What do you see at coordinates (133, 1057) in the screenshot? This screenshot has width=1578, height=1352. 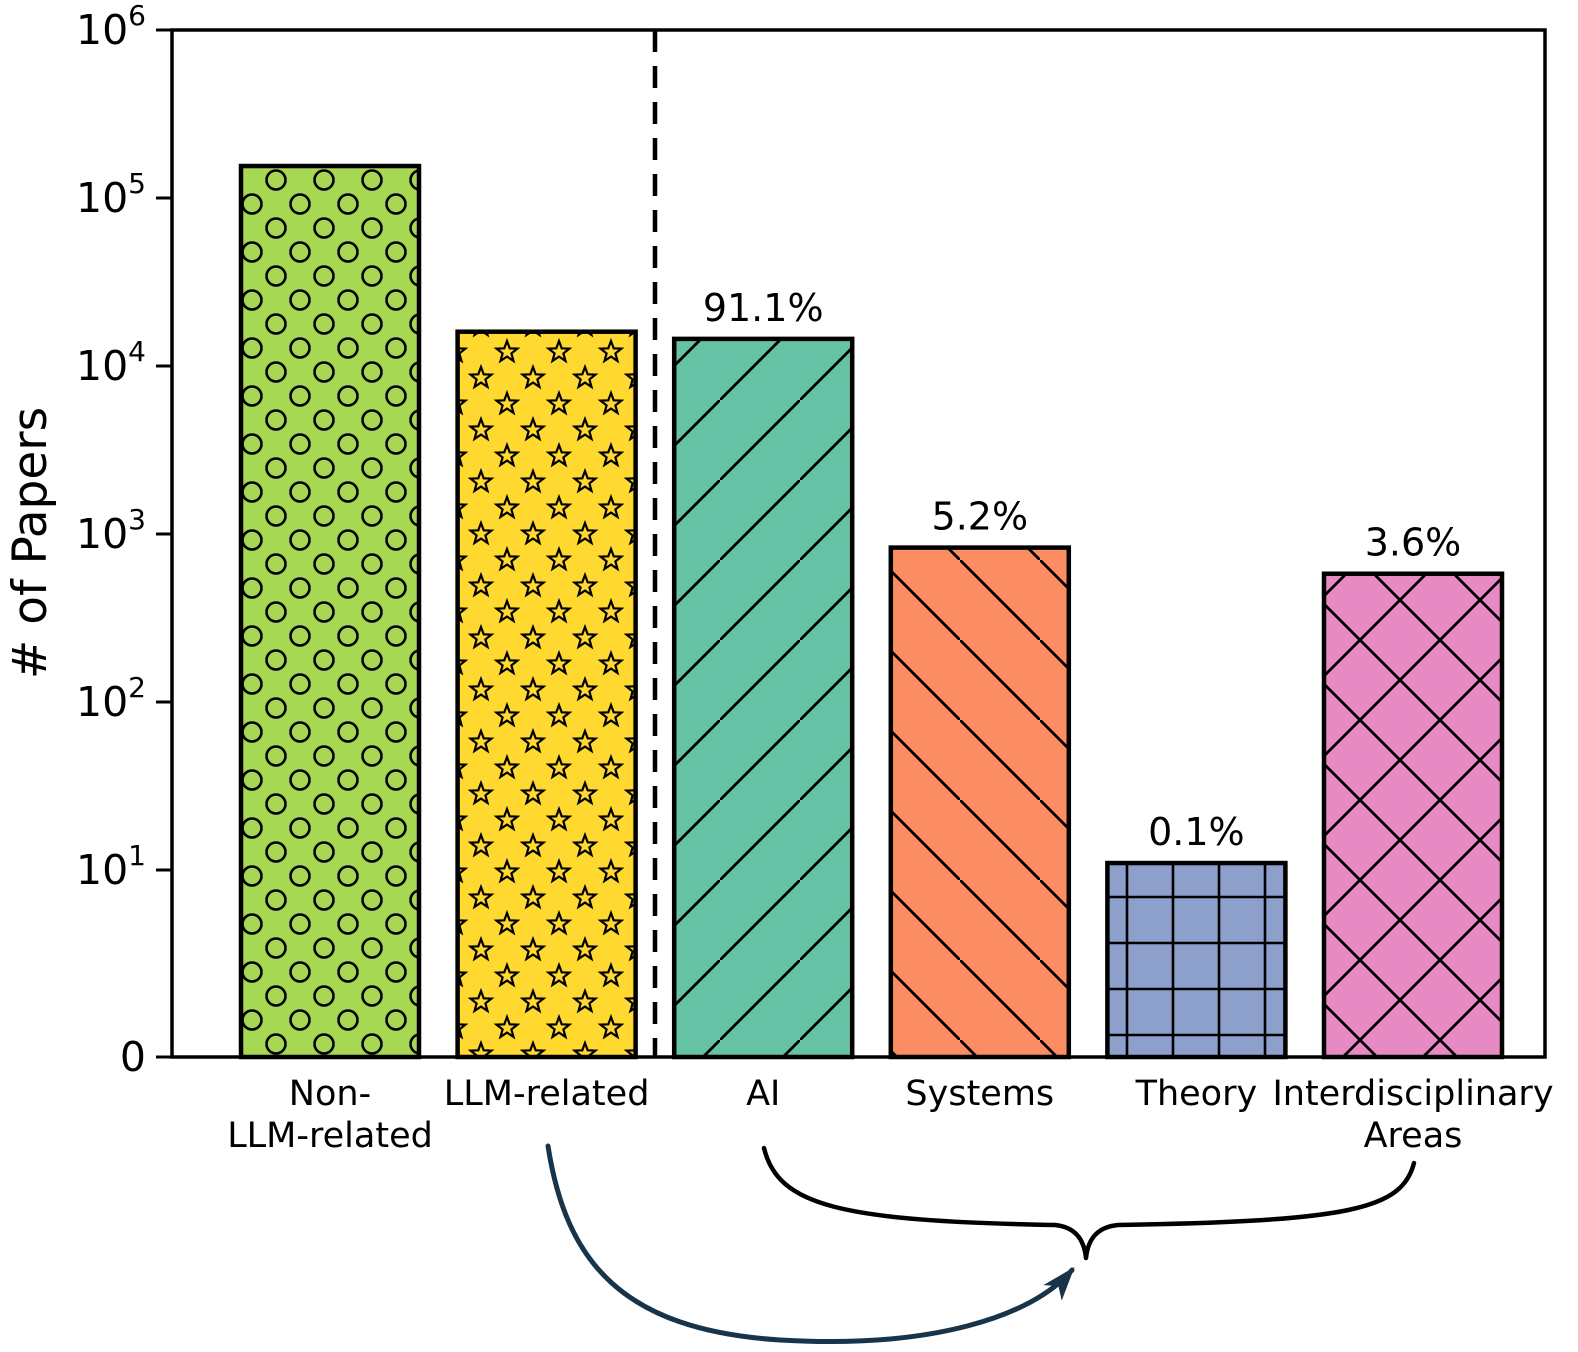 I see `y-tick-label: 0` at bounding box center [133, 1057].